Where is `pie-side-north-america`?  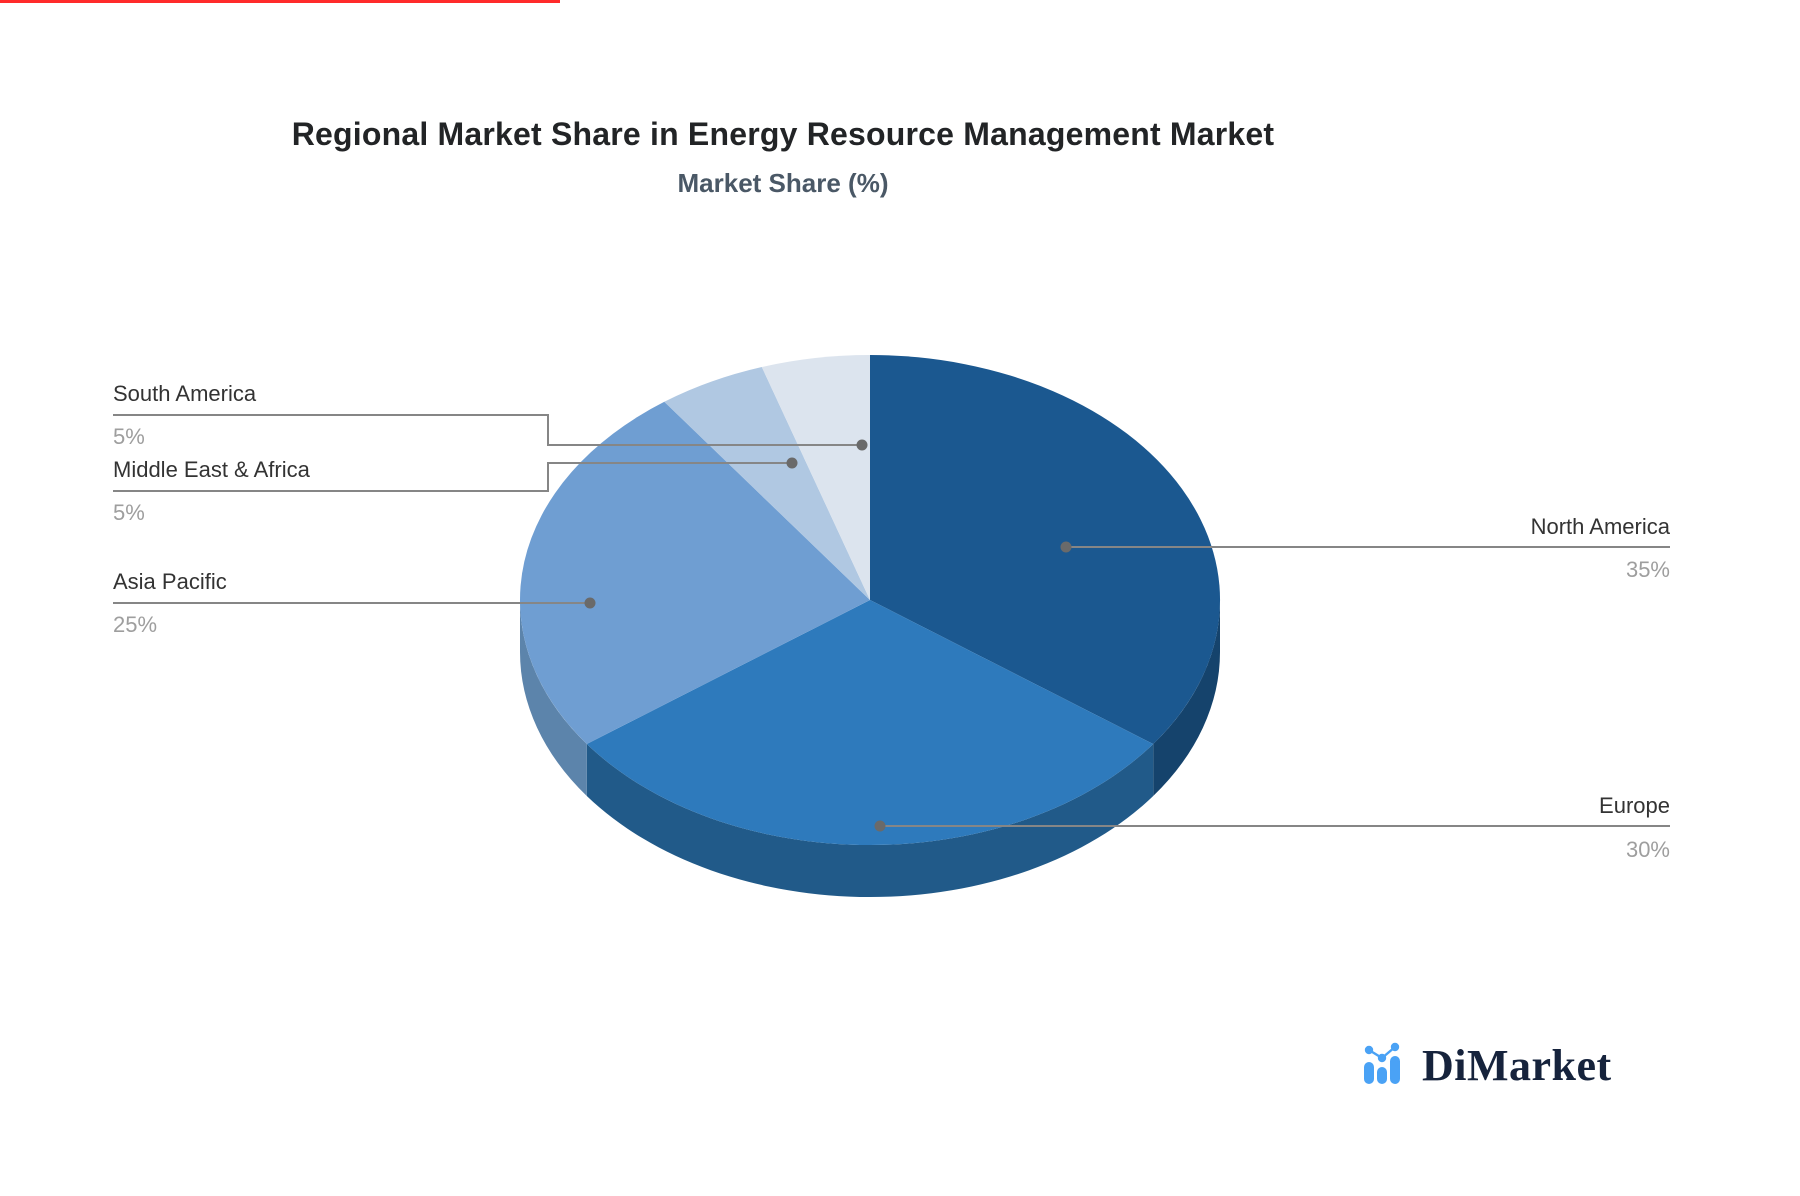 pie-side-north-america is located at coordinates (1186, 698).